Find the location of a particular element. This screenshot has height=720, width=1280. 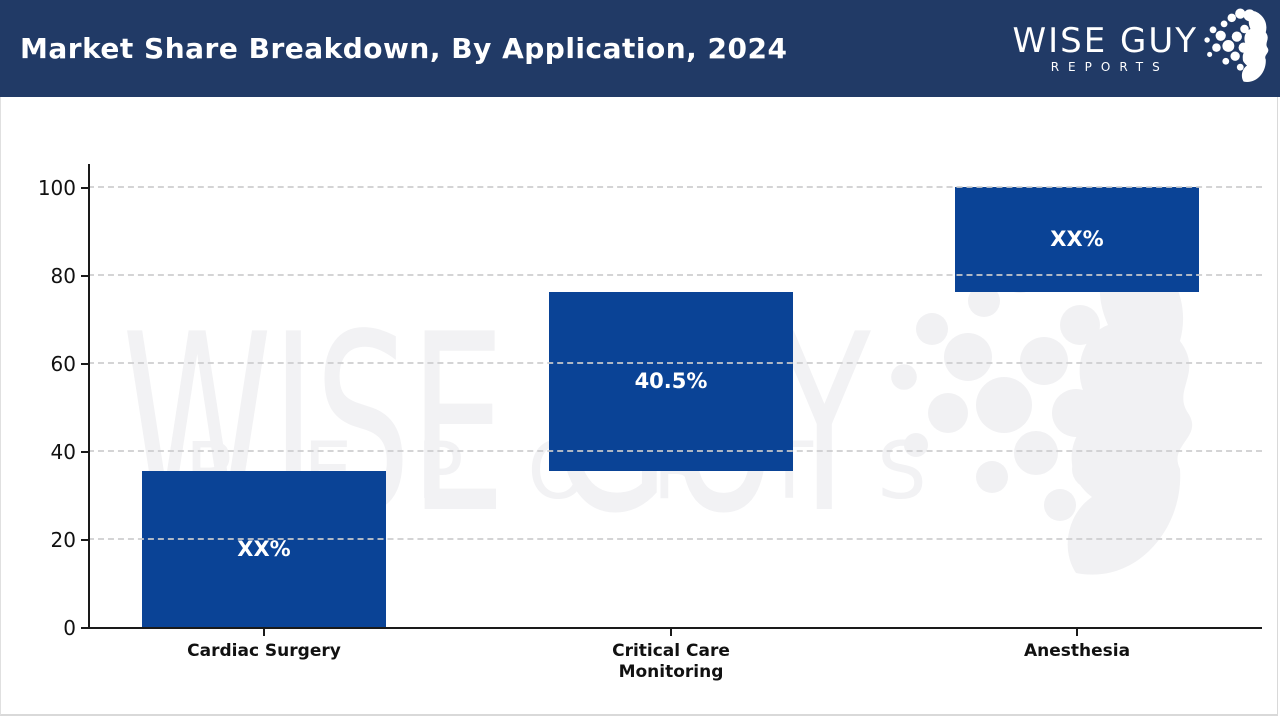

category-label: Anesthesia is located at coordinates (1077, 651).